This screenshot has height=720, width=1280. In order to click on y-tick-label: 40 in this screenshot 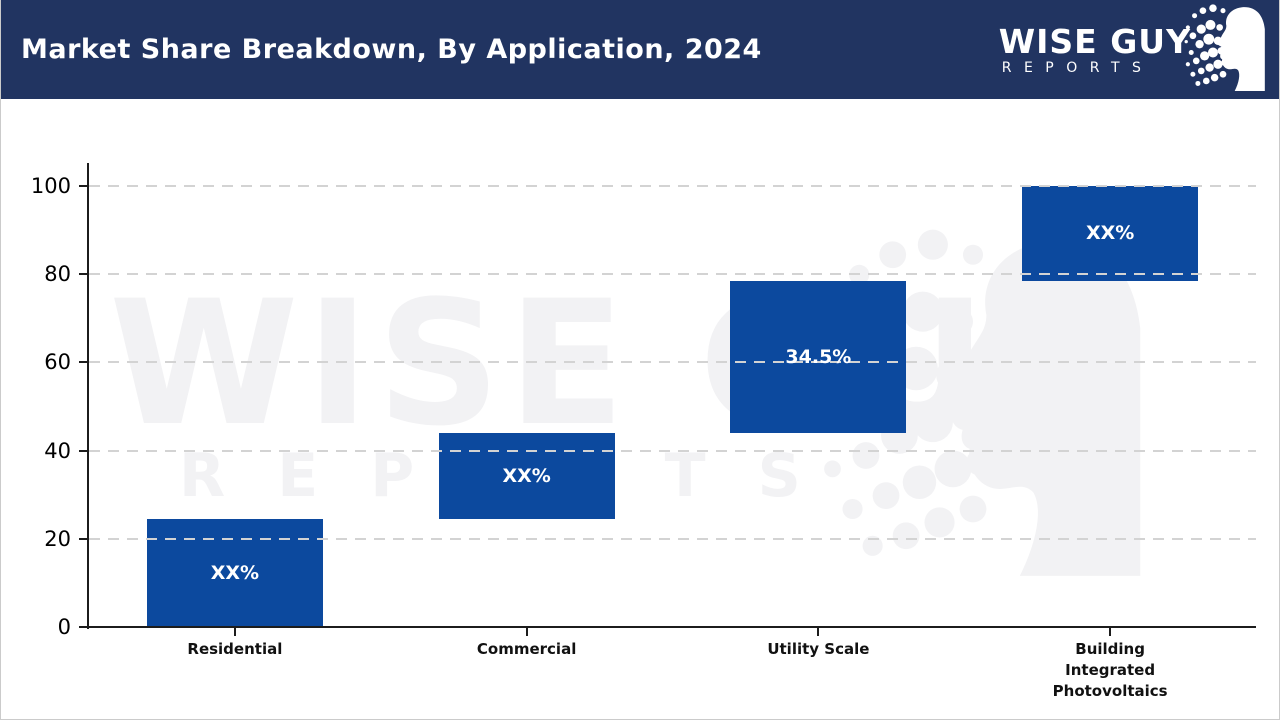, I will do `click(57, 450)`.